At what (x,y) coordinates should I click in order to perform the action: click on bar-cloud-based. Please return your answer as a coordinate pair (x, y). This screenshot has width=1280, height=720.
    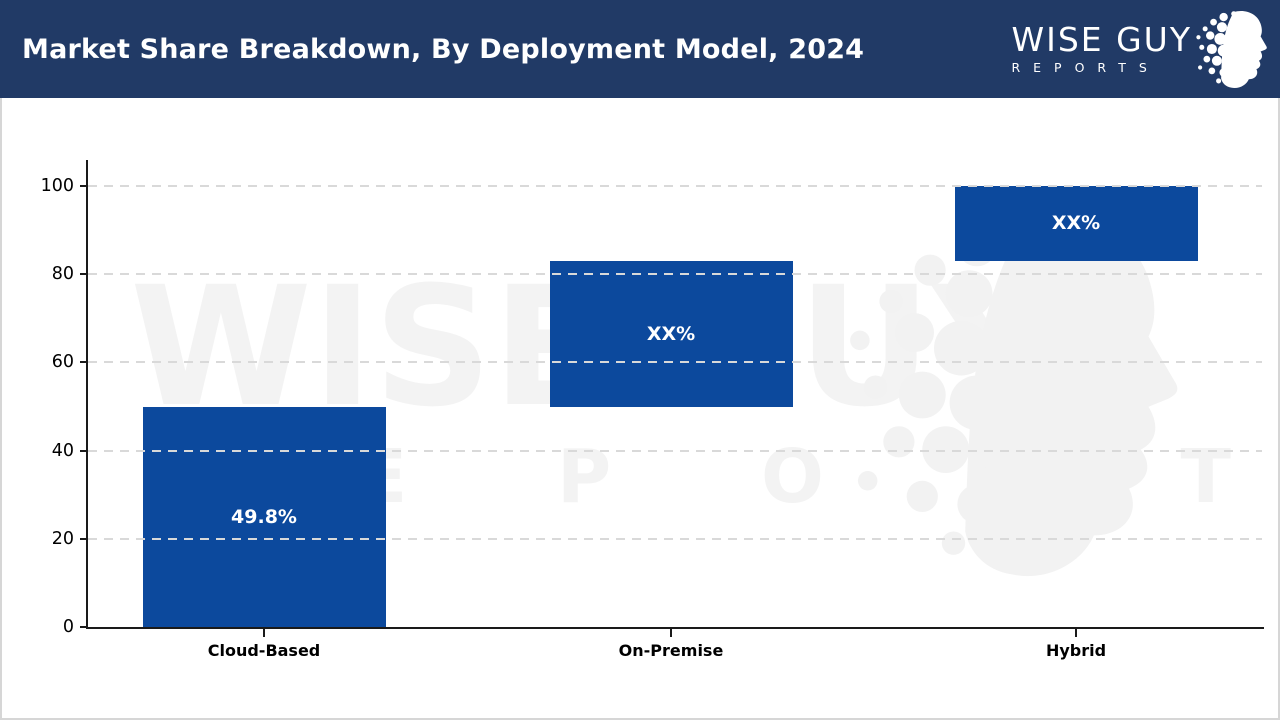
    Looking at the image, I should click on (264, 517).